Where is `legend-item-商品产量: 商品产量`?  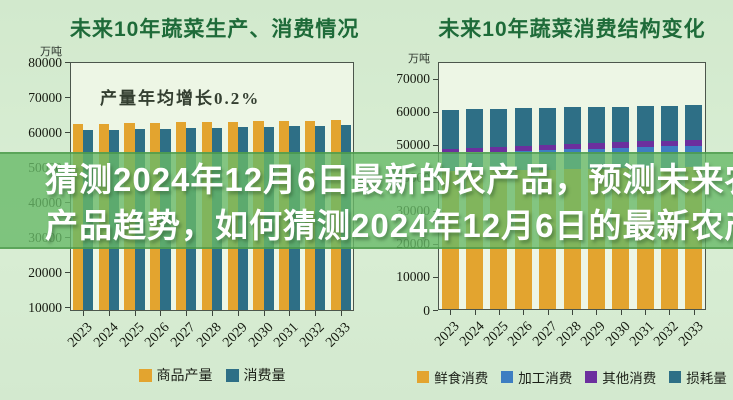 legend-item-商品产量: 商品产量 is located at coordinates (175, 375).